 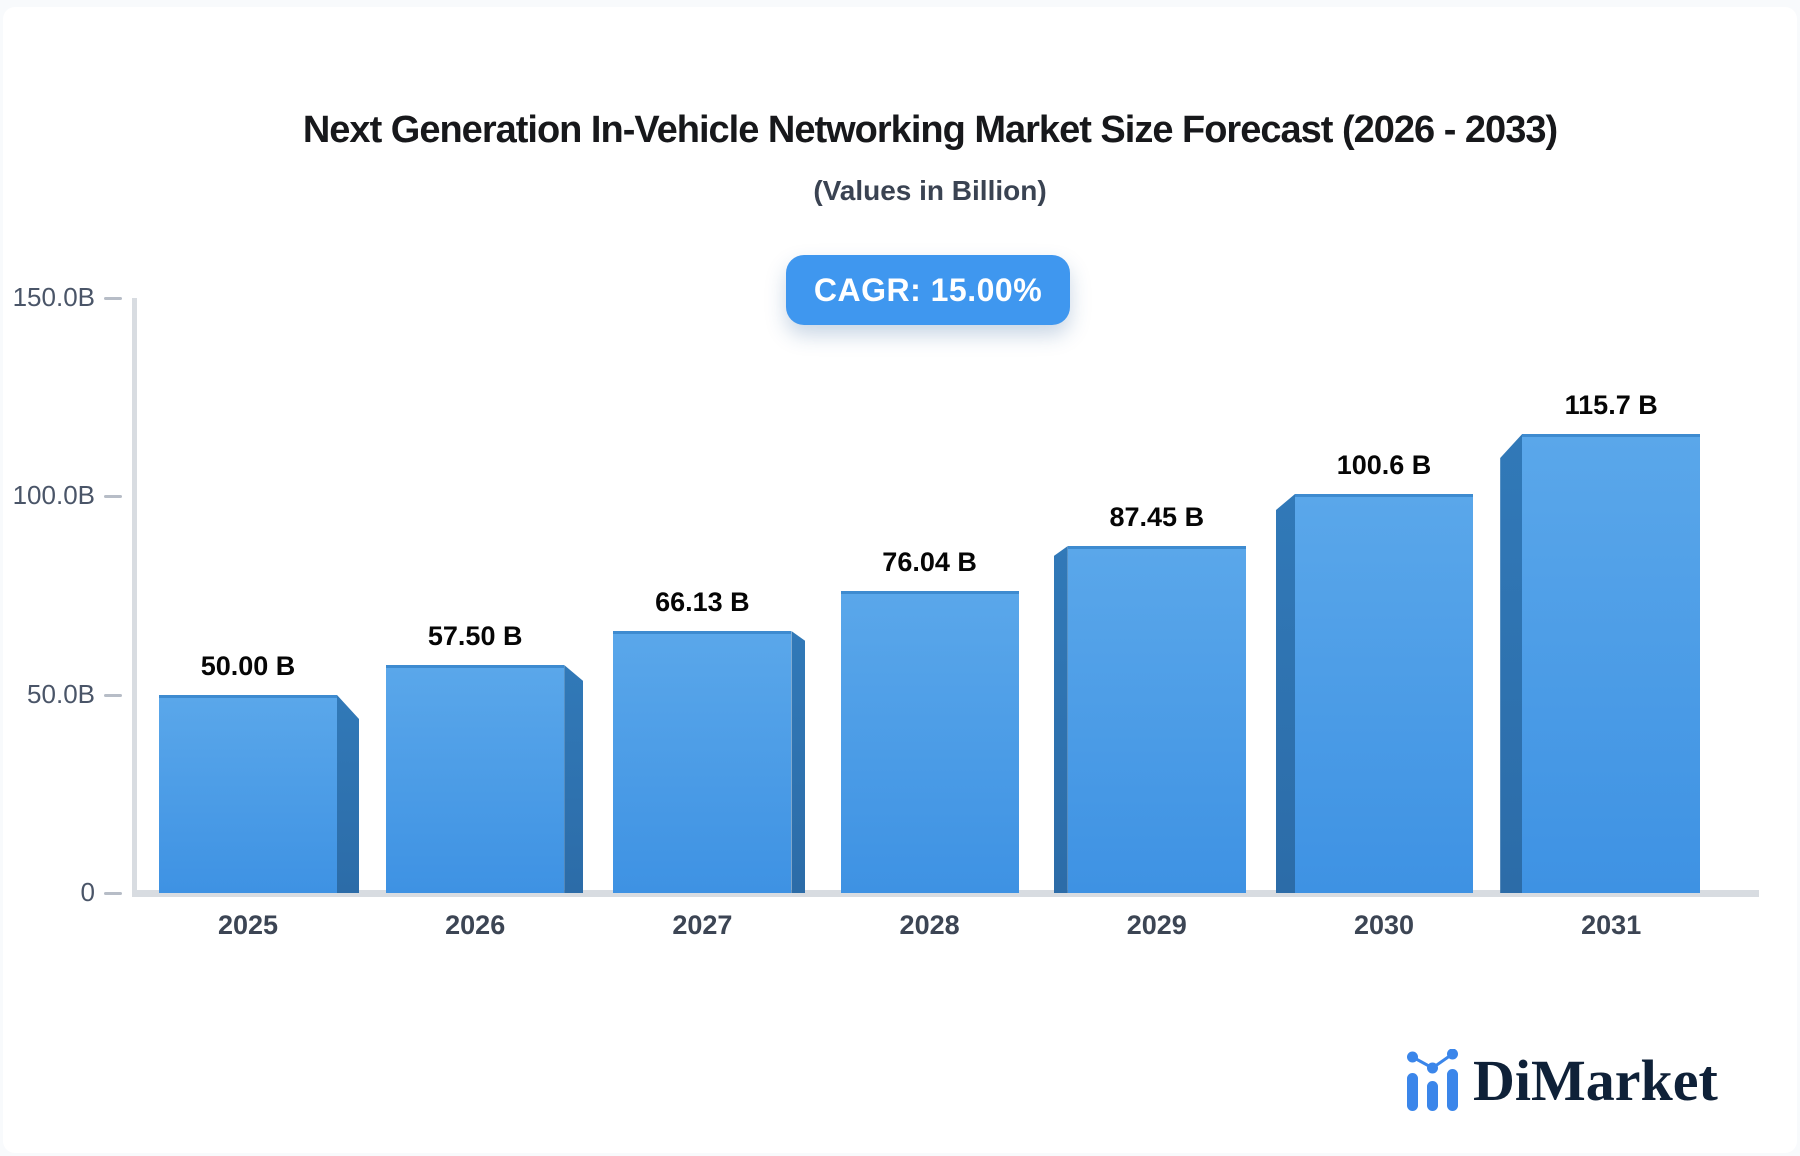 I want to click on bar-value-label: 57.50 B, so click(x=475, y=636).